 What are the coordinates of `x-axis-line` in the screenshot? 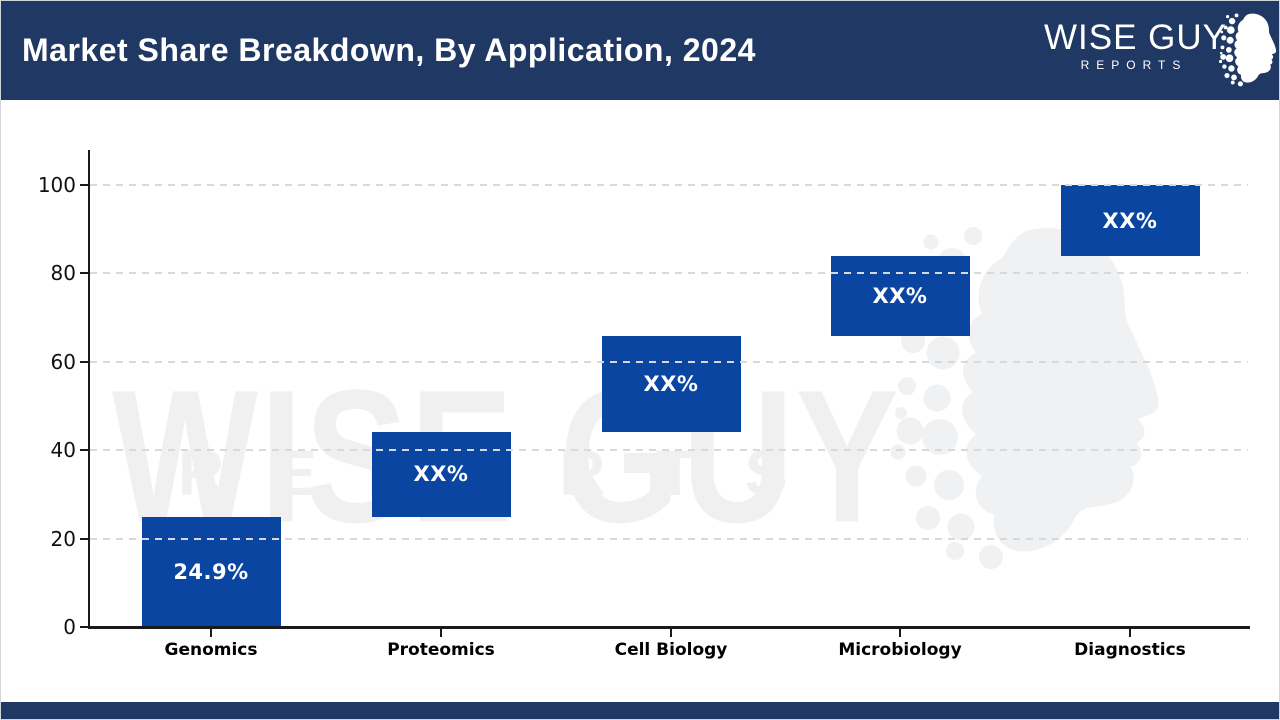 It's located at (669, 627).